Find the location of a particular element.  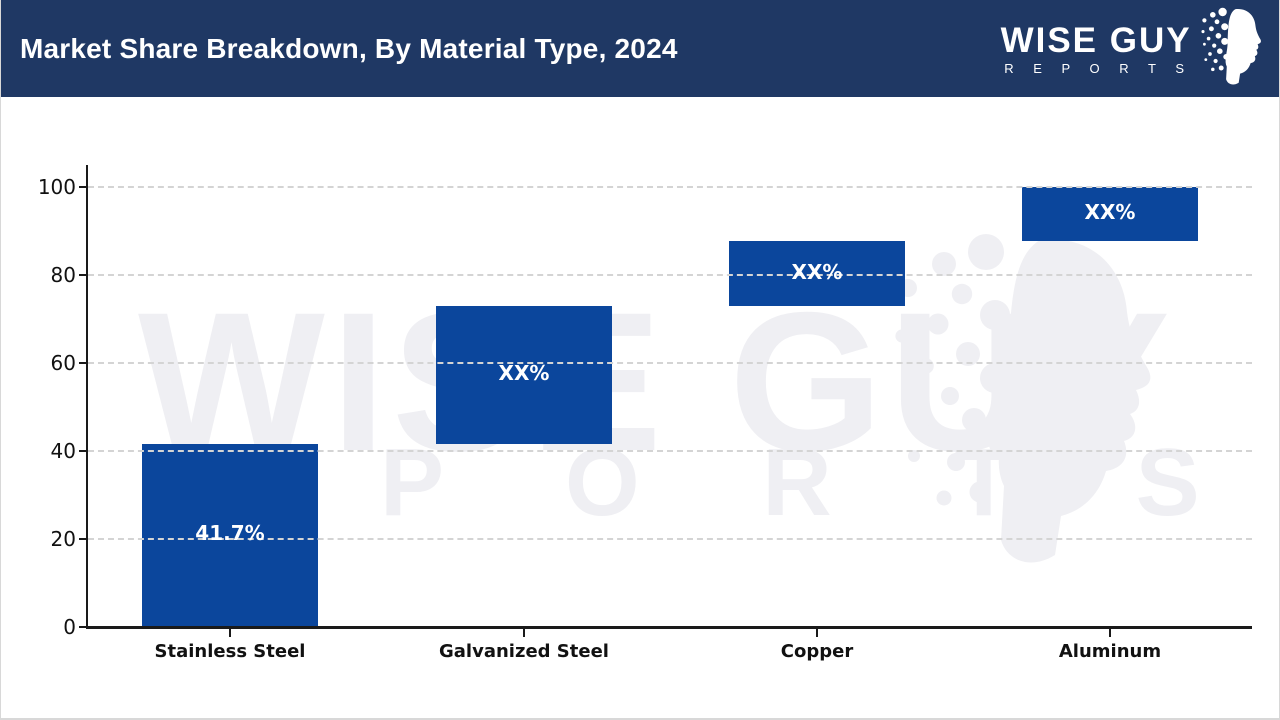

y-tick-label: 20 is located at coordinates (63, 539).